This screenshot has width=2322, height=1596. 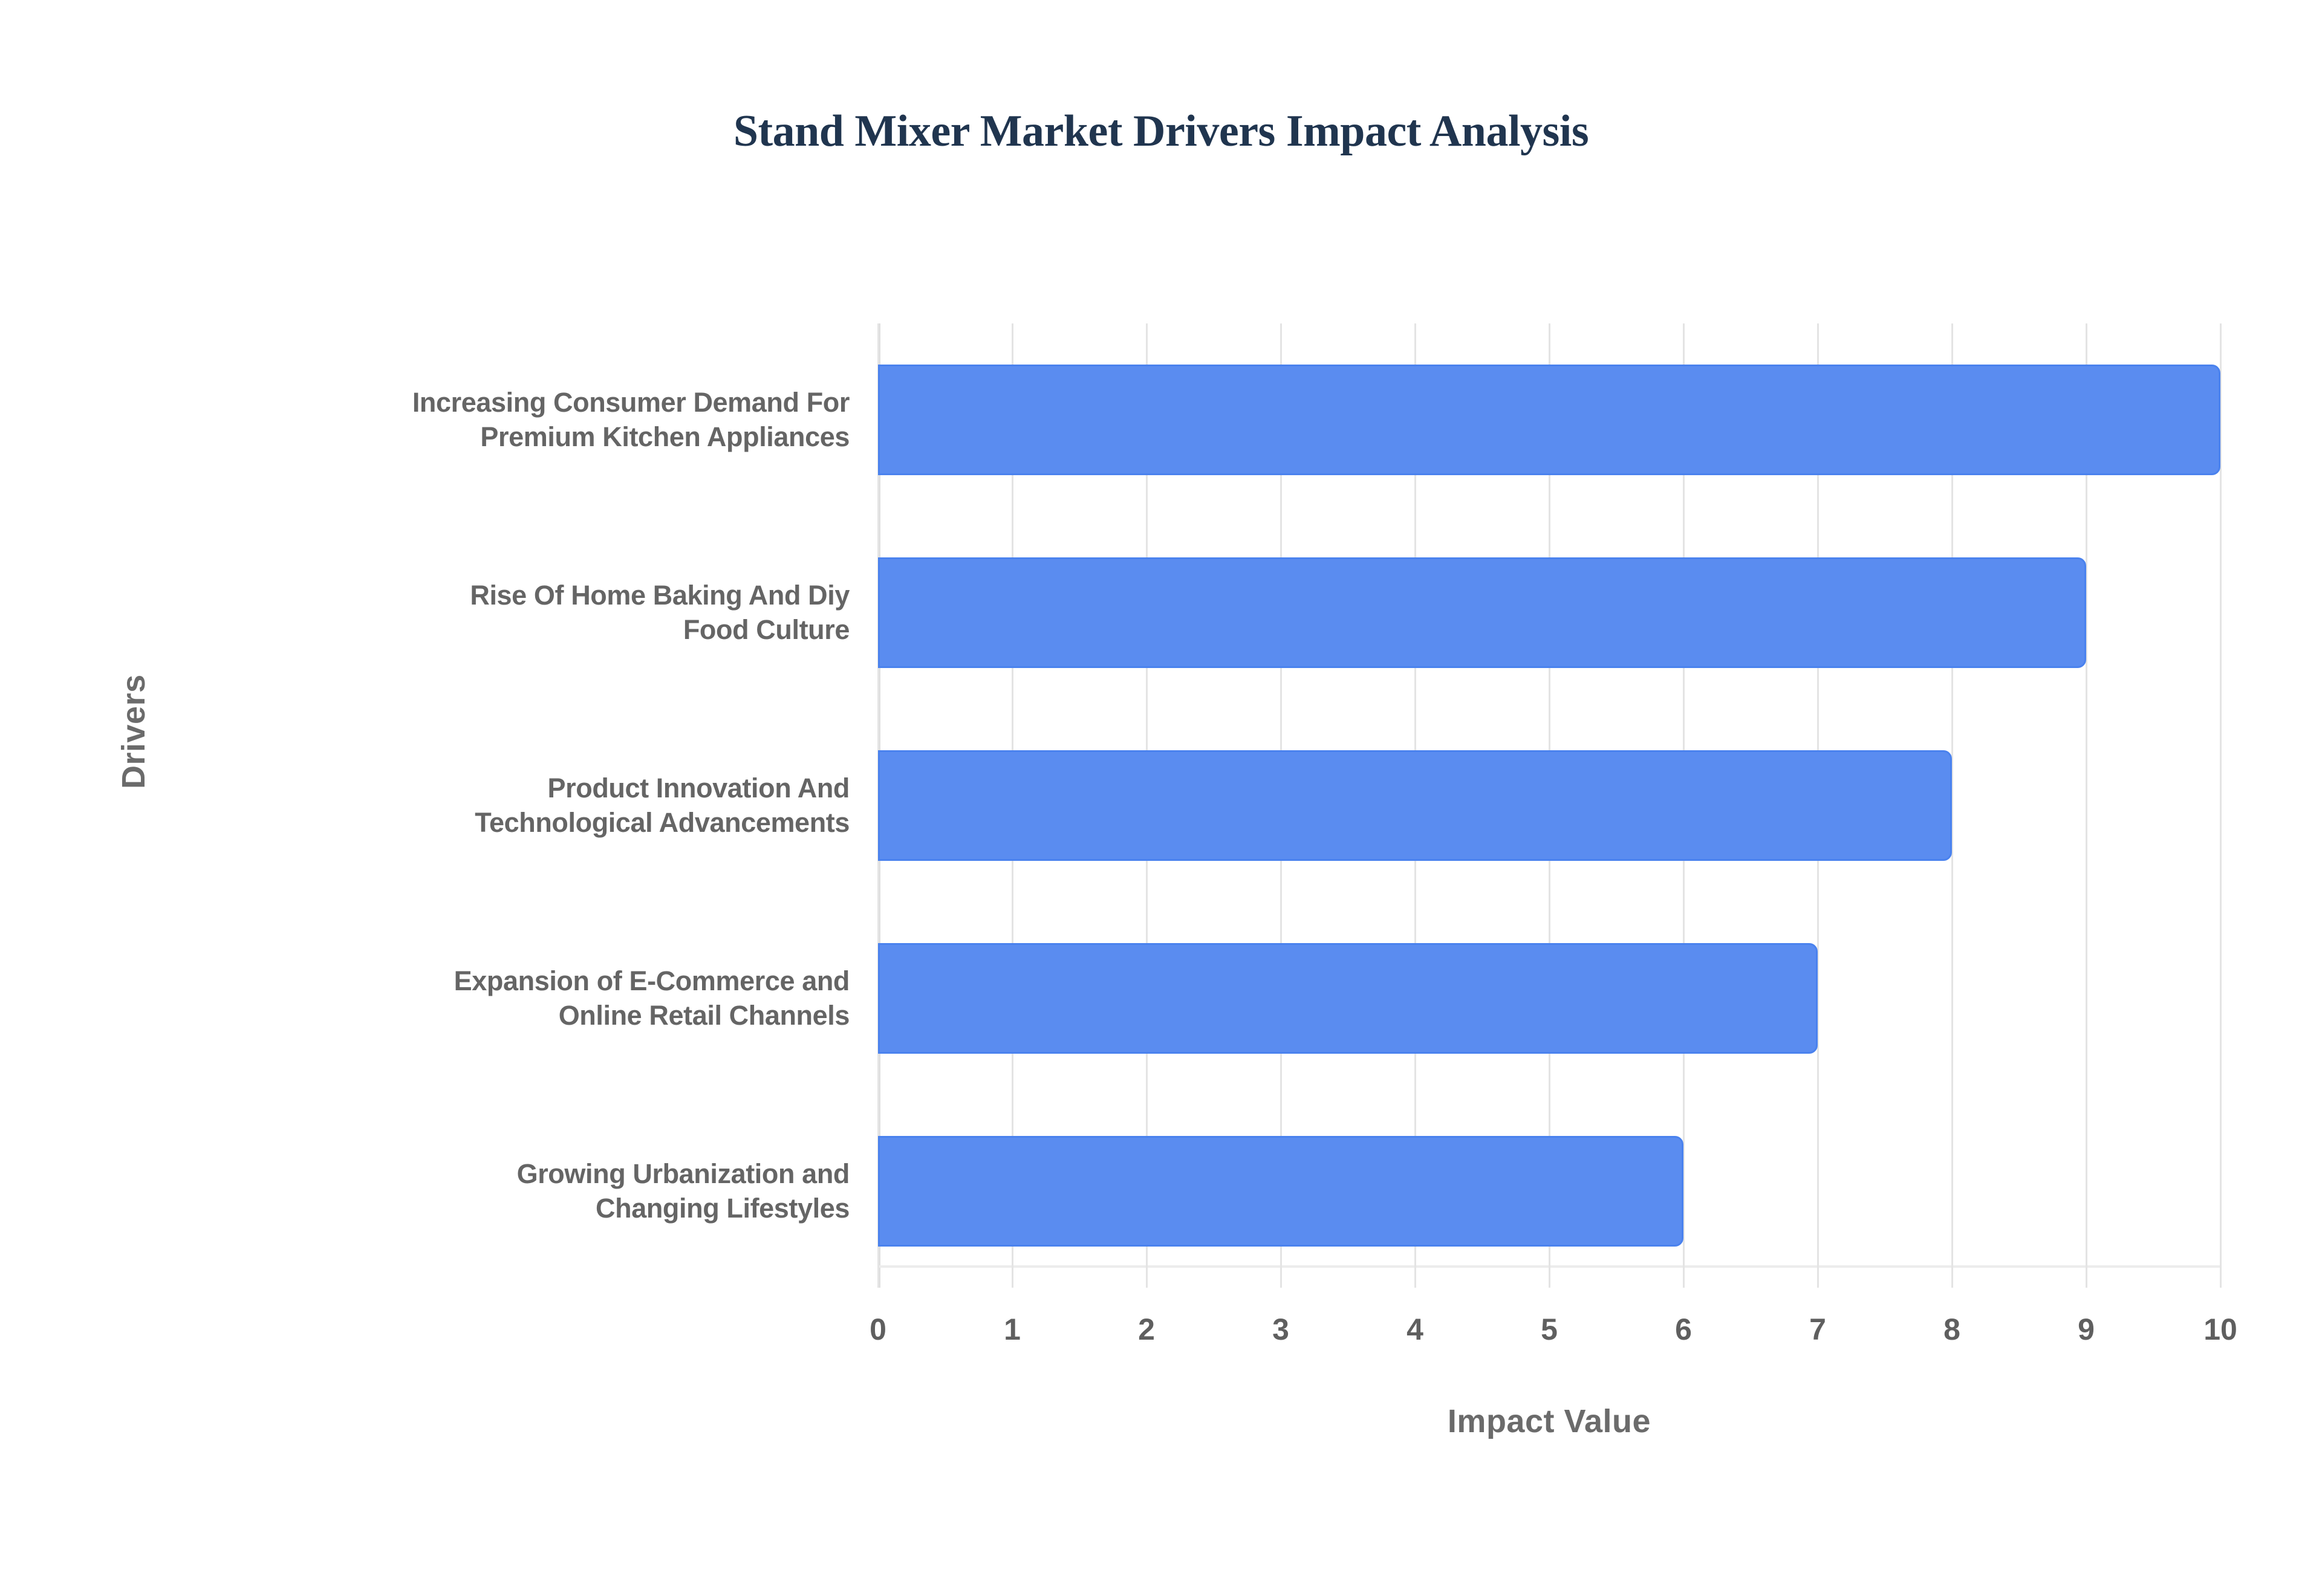 I want to click on y-axis-tick-label-line: Increasing Consumer Demand For, so click(x=631, y=402).